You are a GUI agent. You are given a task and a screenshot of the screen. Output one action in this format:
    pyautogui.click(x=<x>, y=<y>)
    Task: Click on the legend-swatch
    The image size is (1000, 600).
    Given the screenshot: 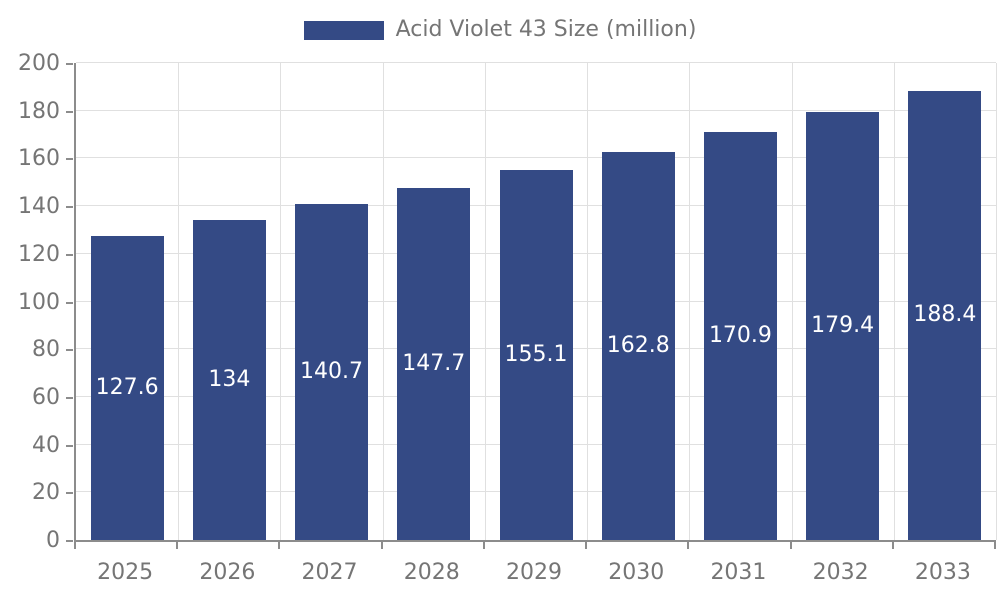 What is the action you would take?
    pyautogui.click(x=343, y=30)
    